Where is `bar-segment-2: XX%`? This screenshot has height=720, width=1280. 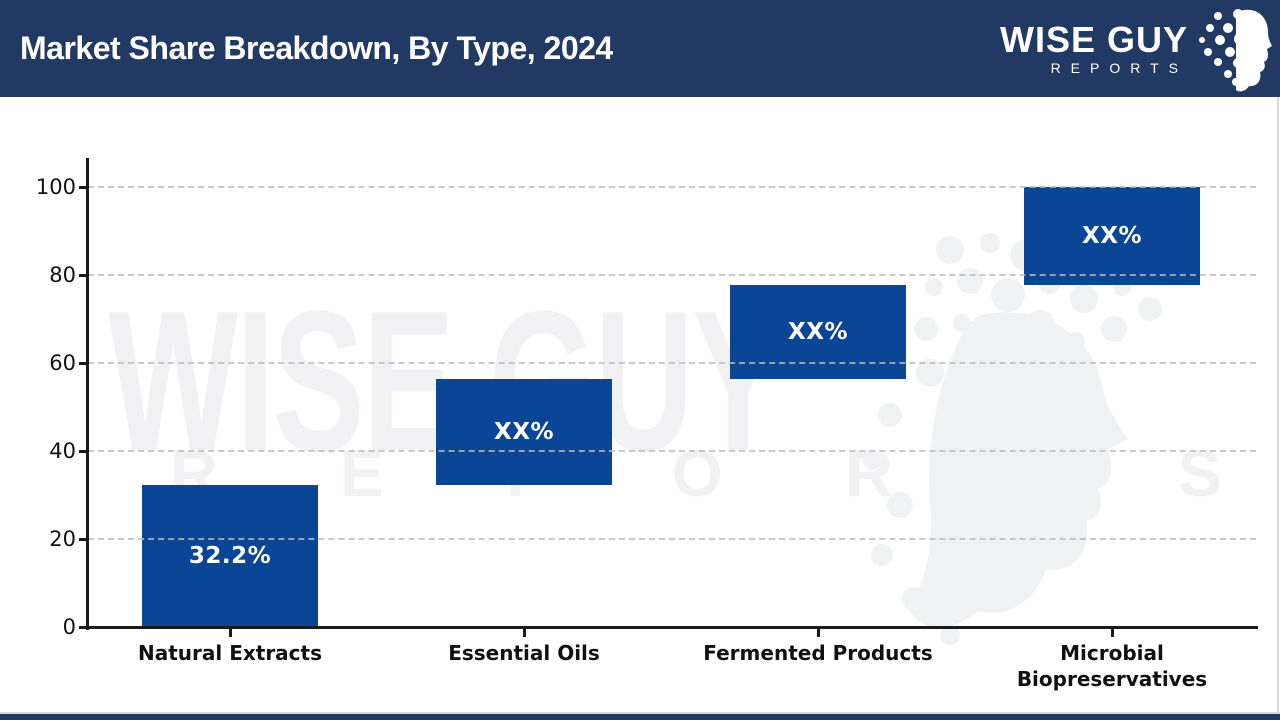
bar-segment-2: XX% is located at coordinates (818, 332).